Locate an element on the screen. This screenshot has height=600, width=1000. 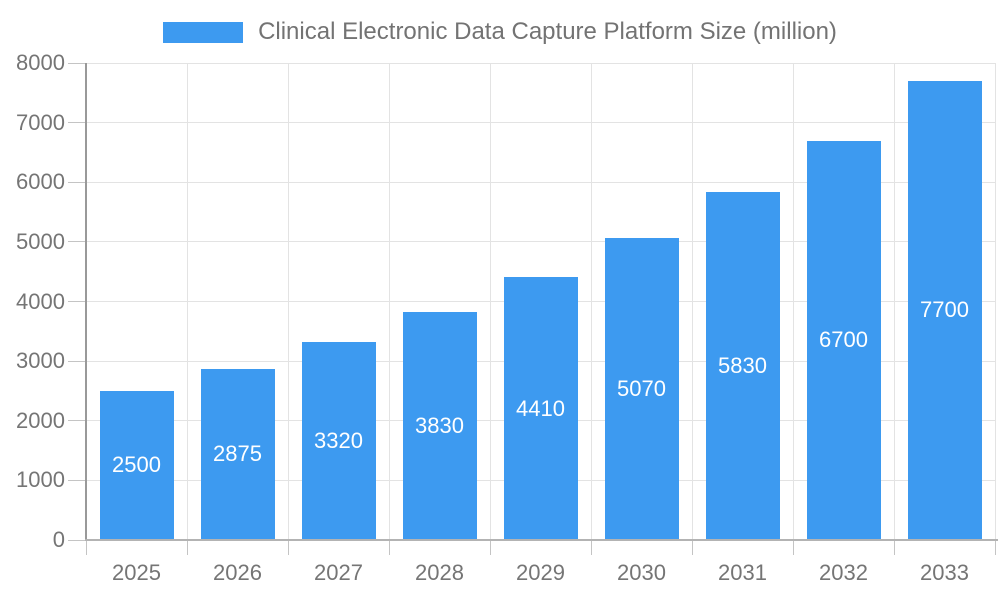
bar-value-label: 2500 is located at coordinates (136, 465).